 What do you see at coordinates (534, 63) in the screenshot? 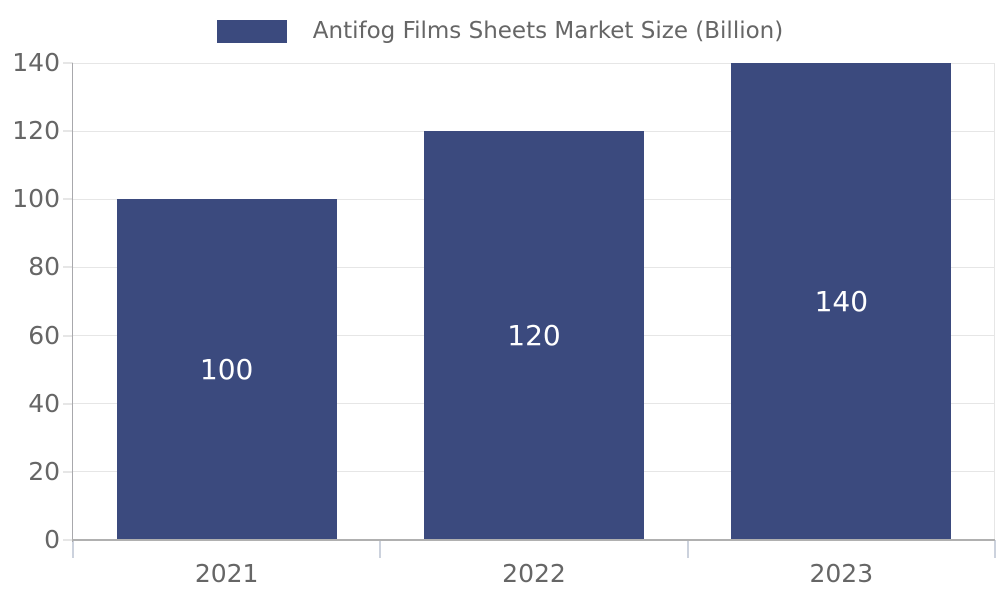
I see `gridline` at bounding box center [534, 63].